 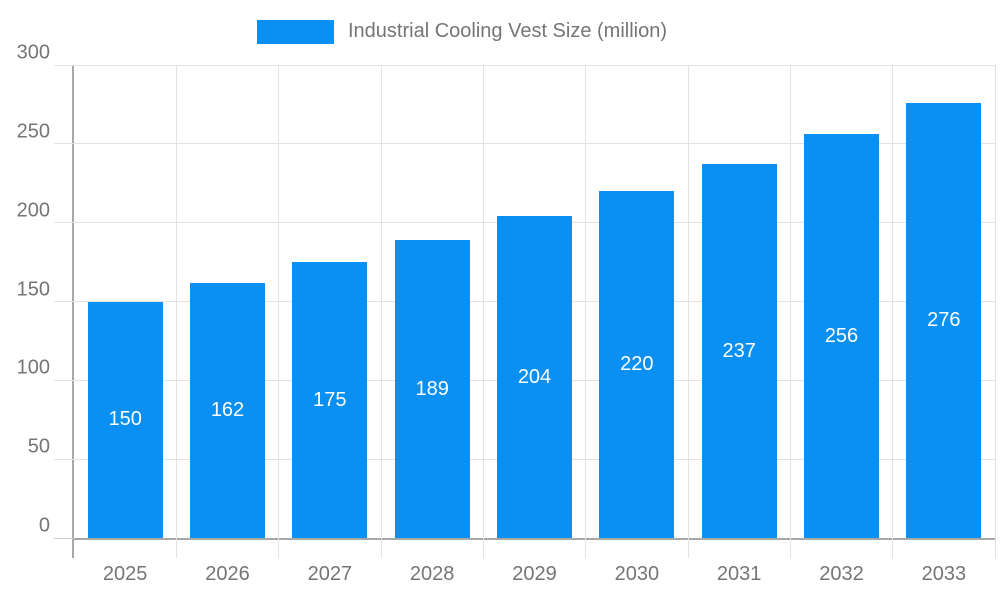 I want to click on bar-2027: 175, so click(x=330, y=400).